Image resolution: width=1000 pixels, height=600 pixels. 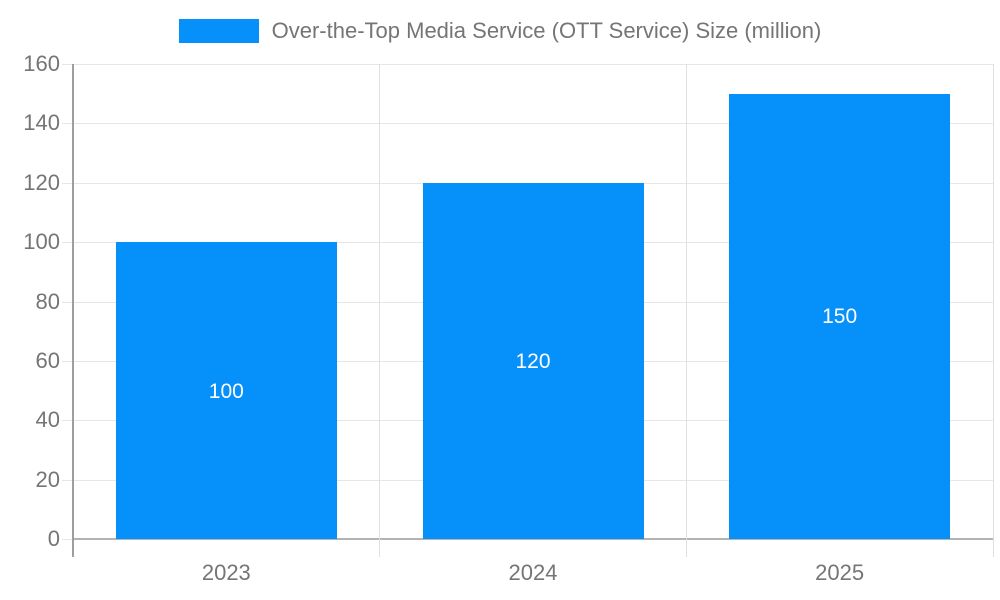 What do you see at coordinates (47, 360) in the screenshot?
I see `y-axis-label-60: 60` at bounding box center [47, 360].